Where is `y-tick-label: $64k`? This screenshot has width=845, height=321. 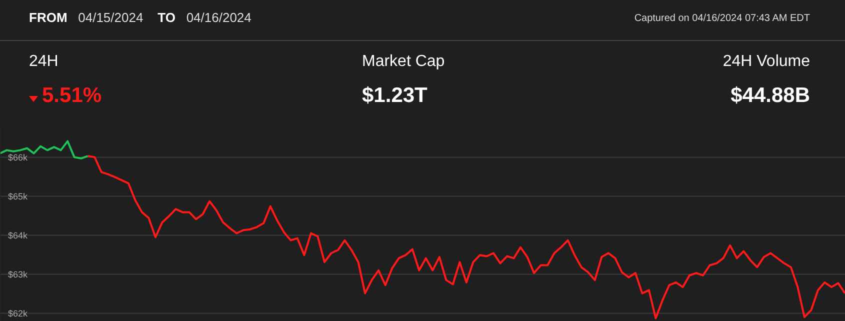
y-tick-label: $64k is located at coordinates (18, 235).